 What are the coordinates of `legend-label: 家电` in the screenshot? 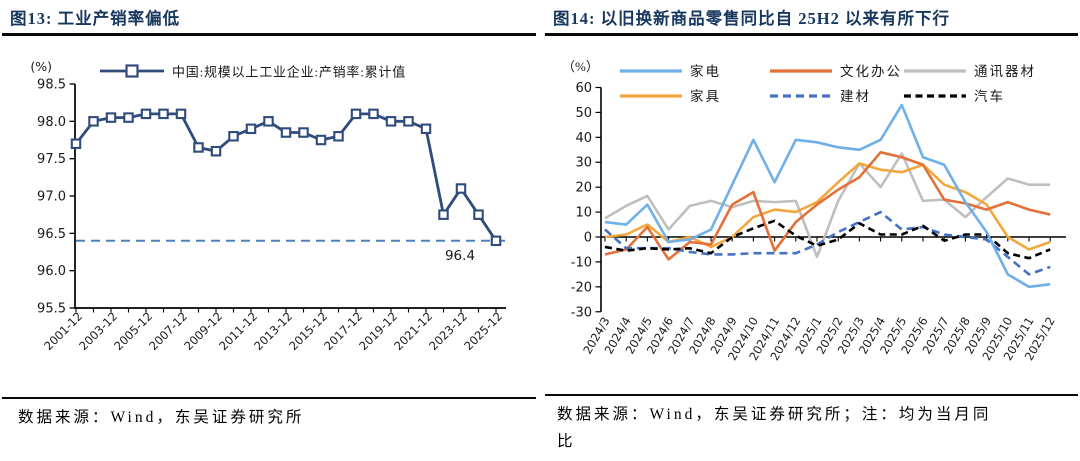 It's located at (705, 71).